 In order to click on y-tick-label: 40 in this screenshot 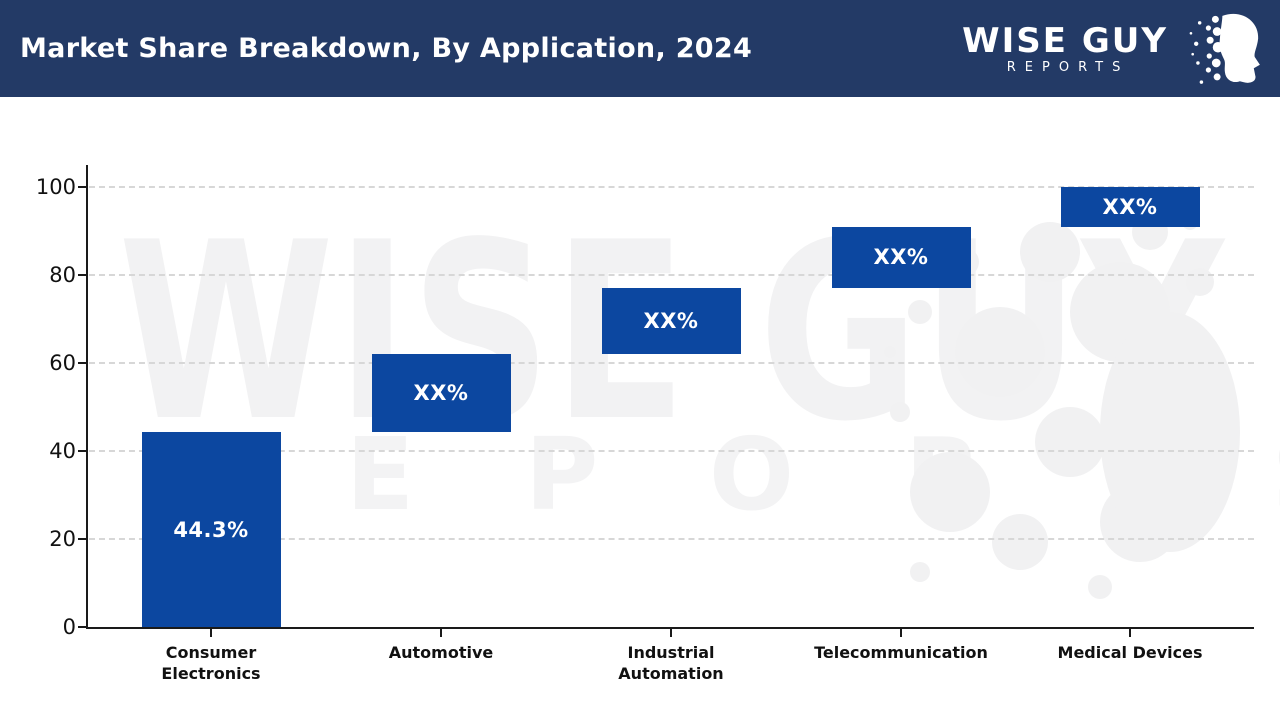, I will do `click(62, 451)`.